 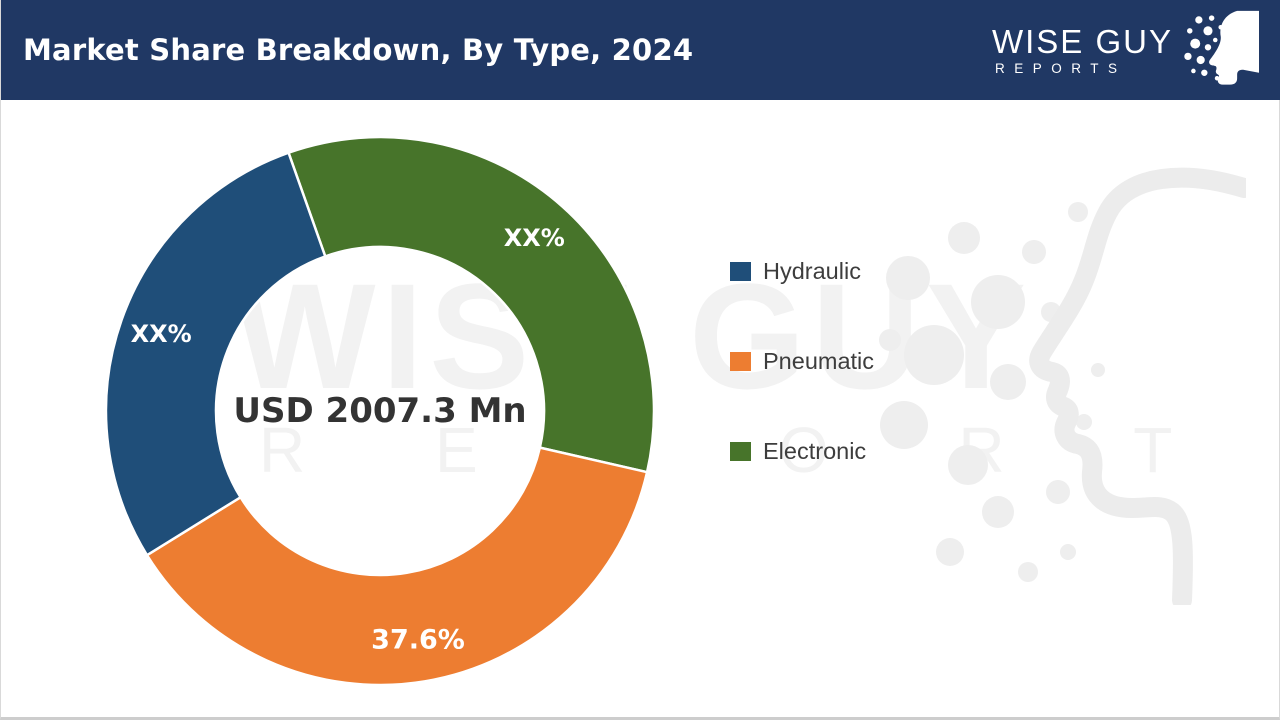 I want to click on slice-electronic, so click(x=471, y=304).